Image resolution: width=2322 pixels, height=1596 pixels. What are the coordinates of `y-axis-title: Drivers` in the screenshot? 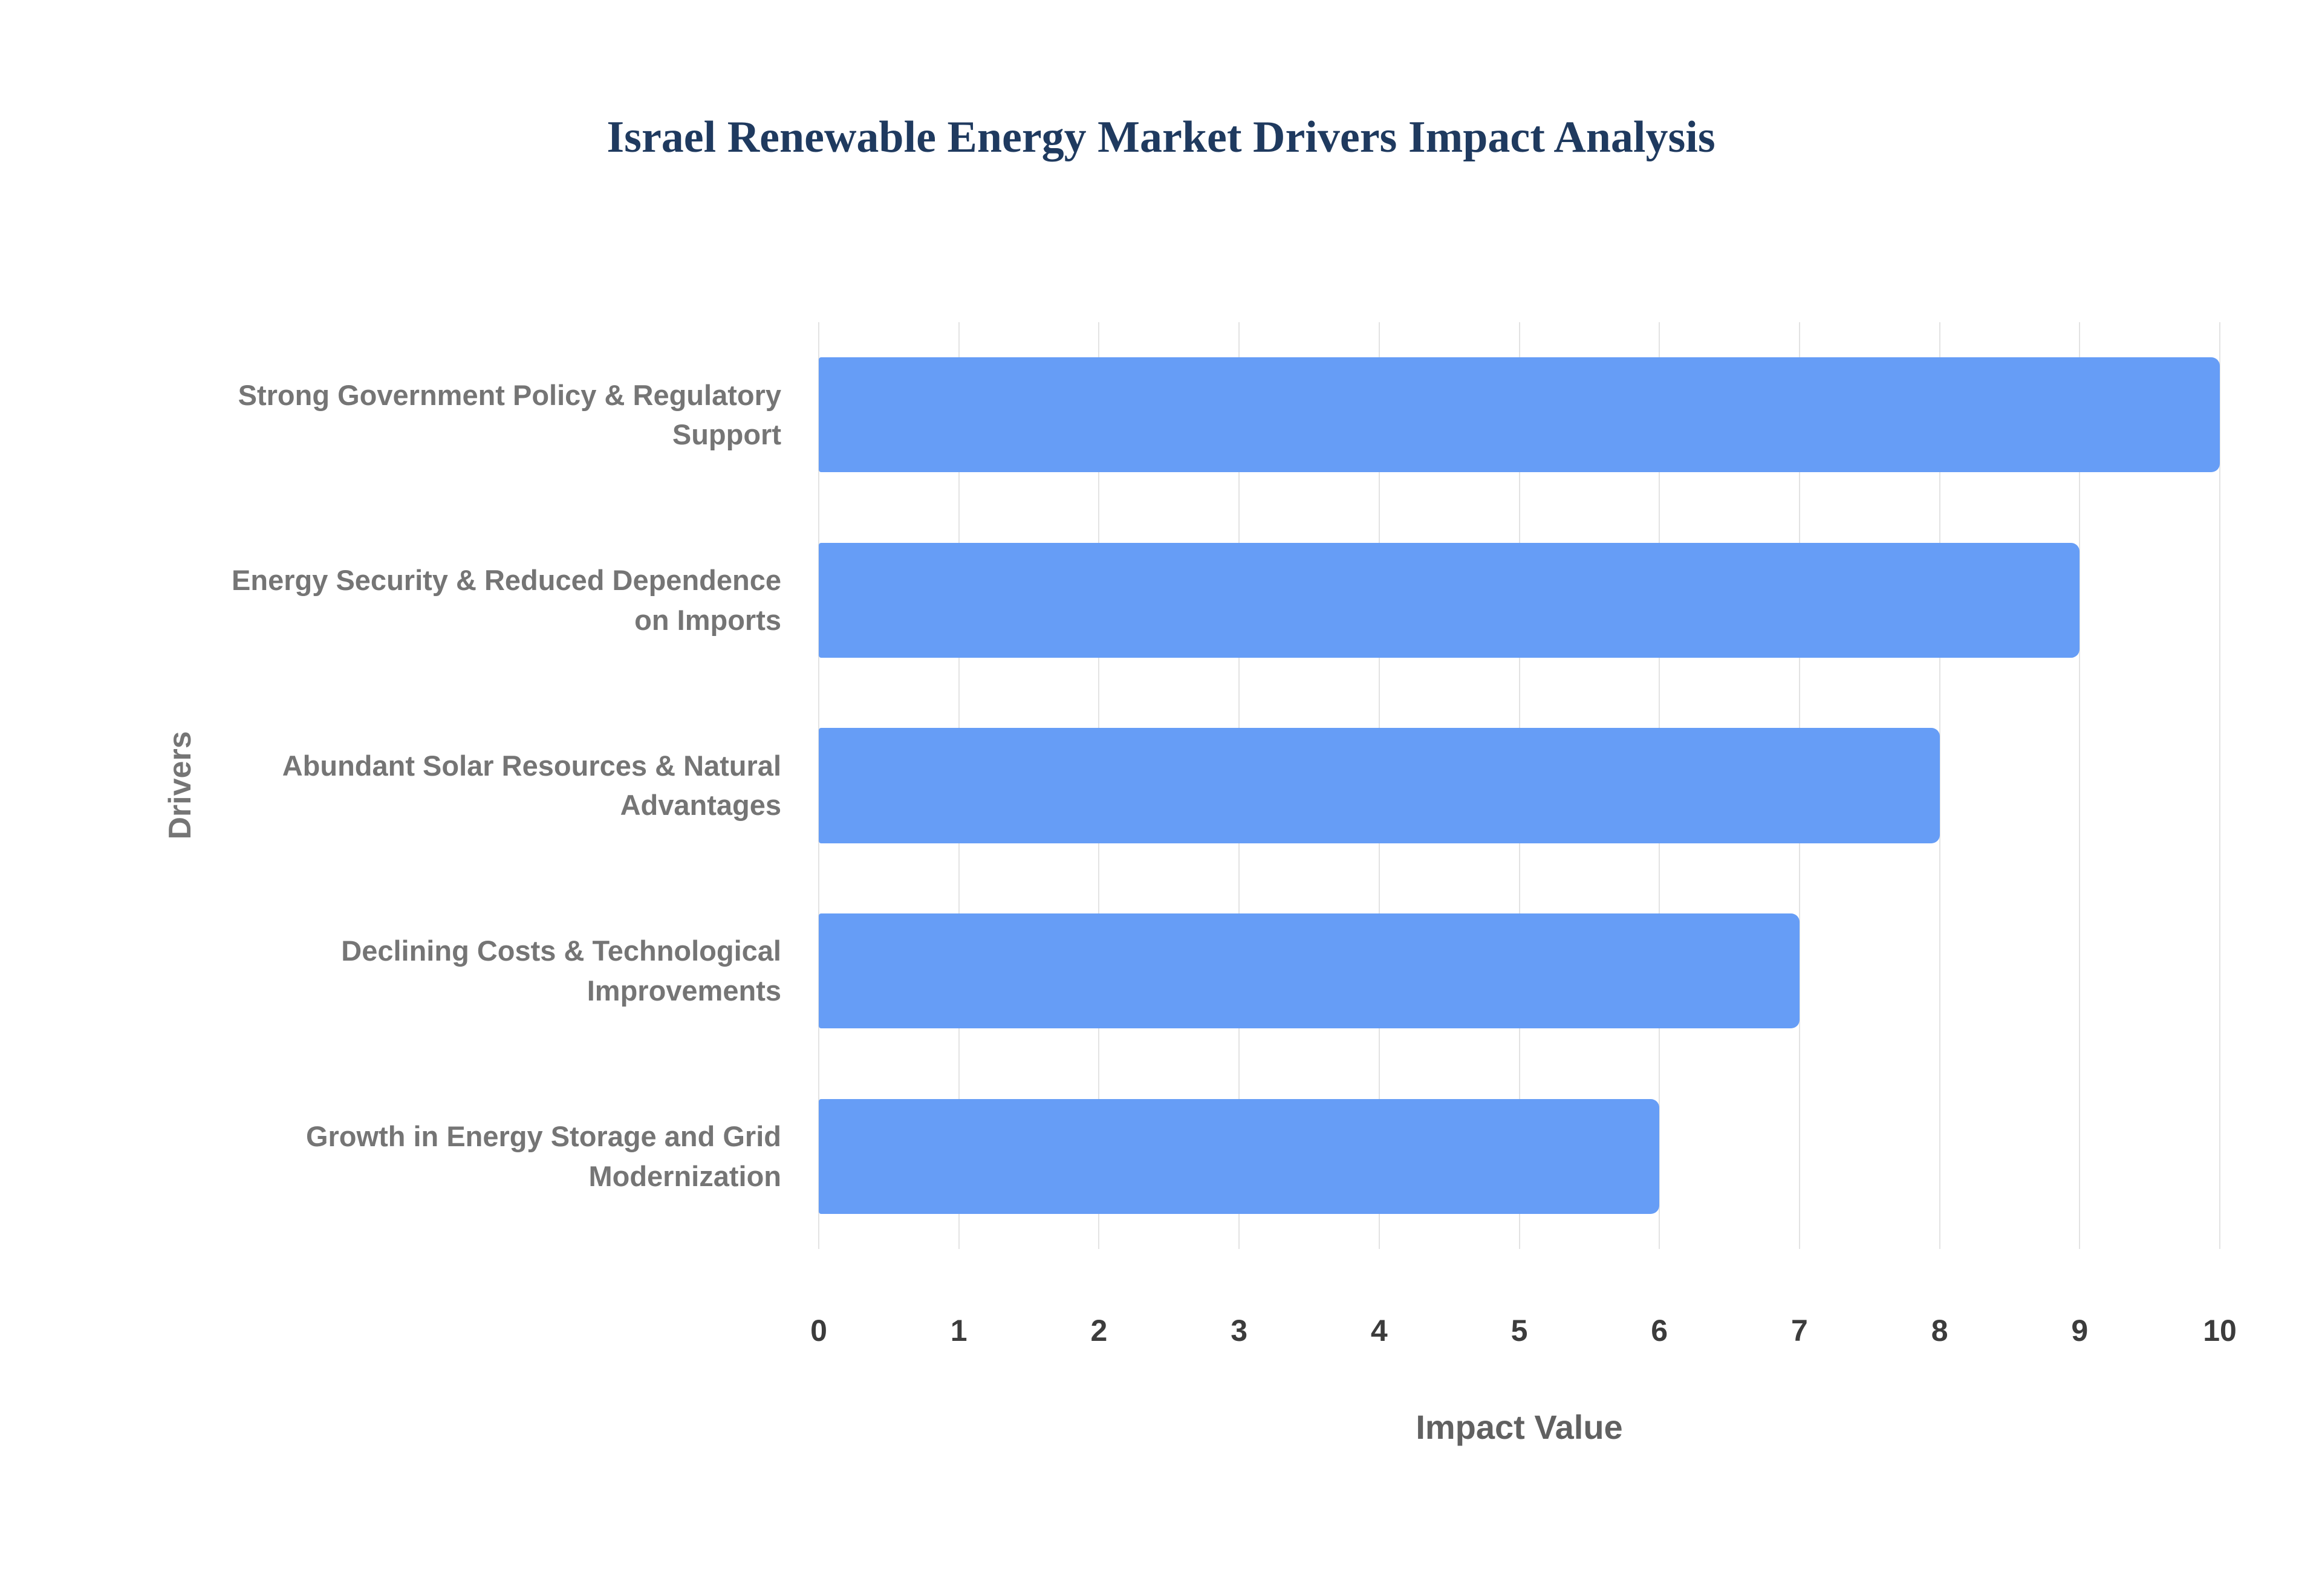 It's located at (180, 785).